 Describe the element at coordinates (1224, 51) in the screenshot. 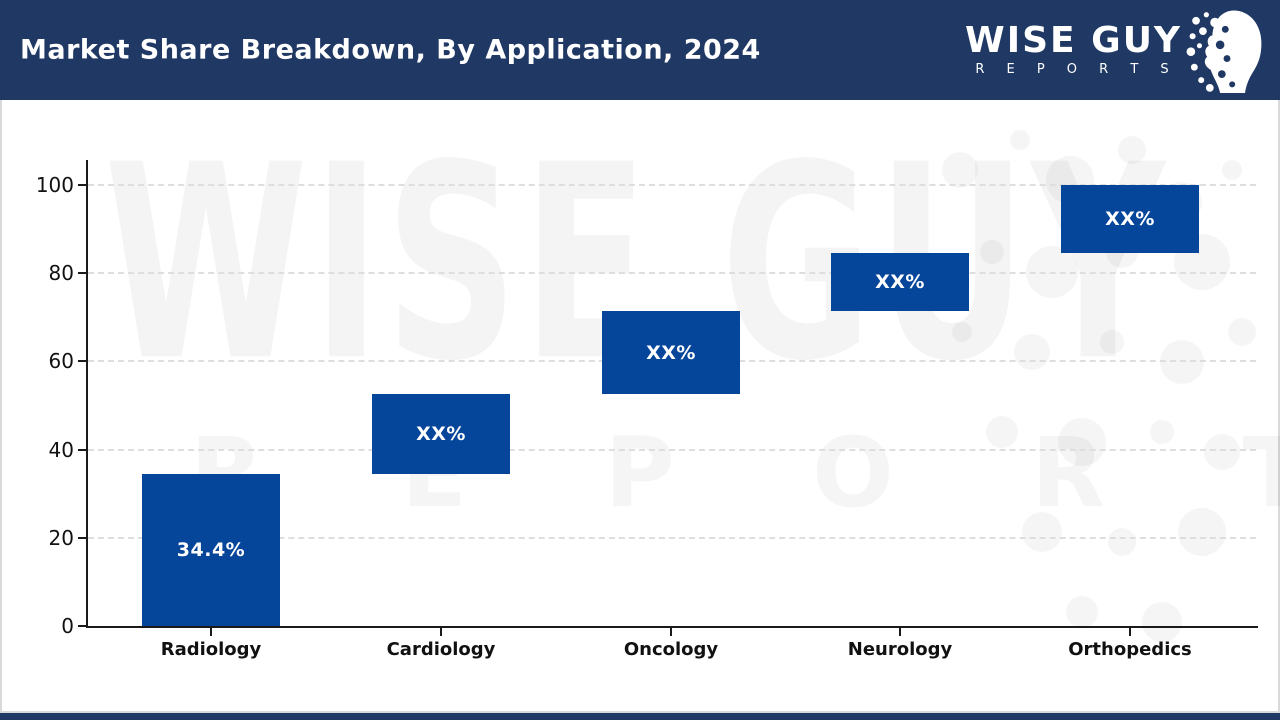

I see `logo-face-icon` at that location.